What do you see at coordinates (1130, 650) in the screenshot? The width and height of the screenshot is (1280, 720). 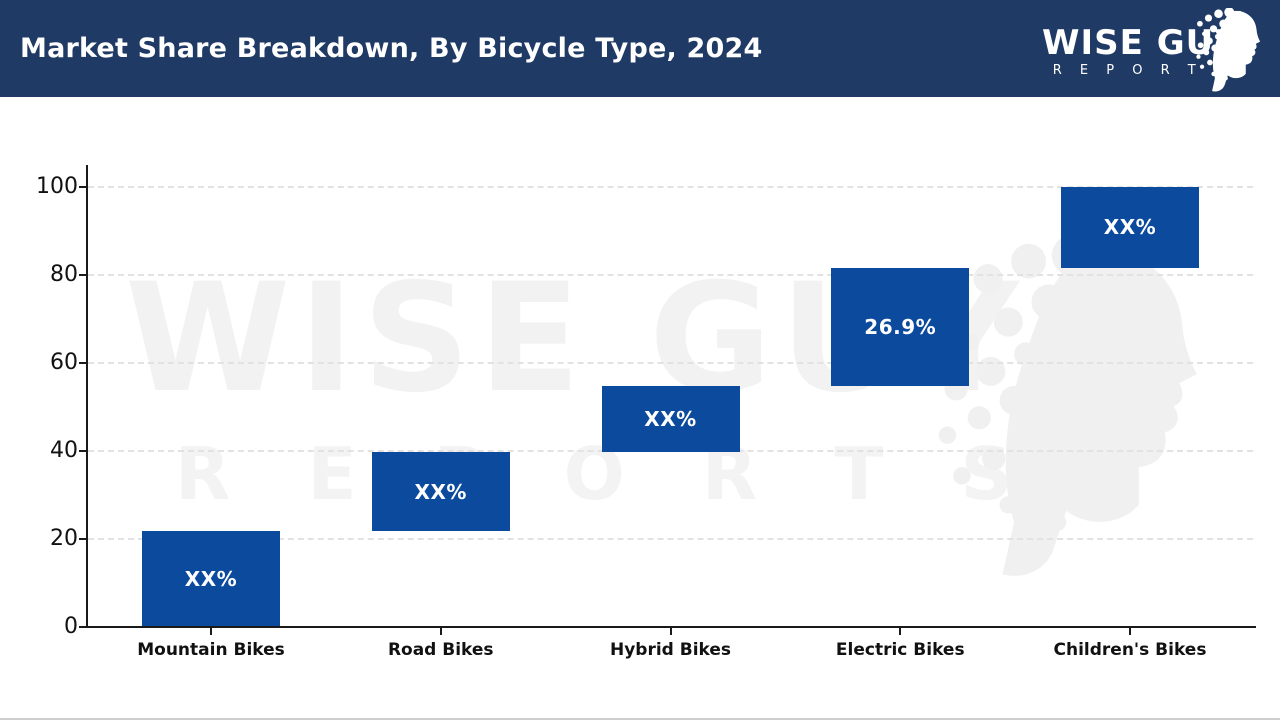 I see `x-tick-label: Children's Bikes` at bounding box center [1130, 650].